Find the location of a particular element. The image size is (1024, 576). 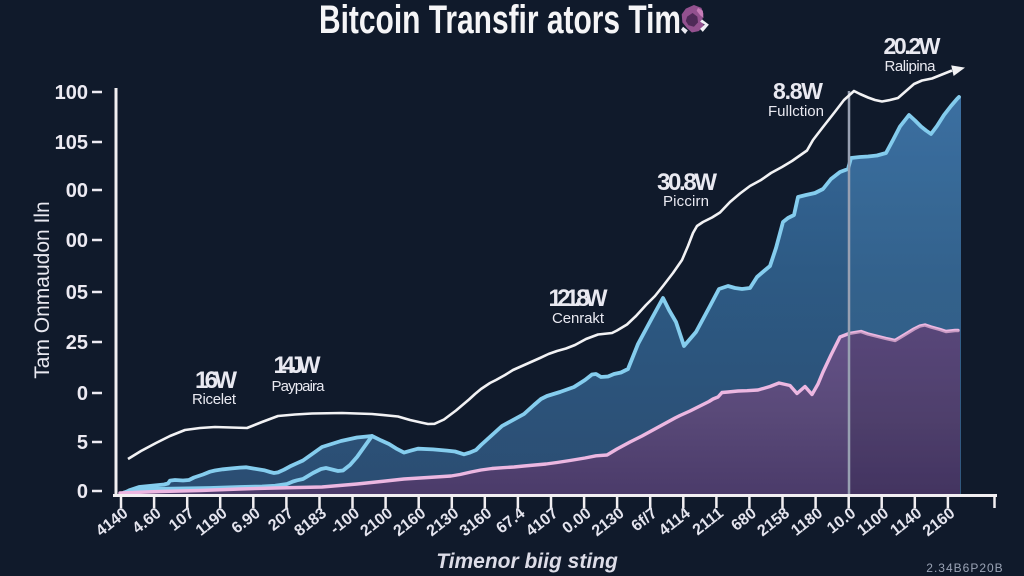

svg-text: 30.8W is located at coordinates (687, 182).